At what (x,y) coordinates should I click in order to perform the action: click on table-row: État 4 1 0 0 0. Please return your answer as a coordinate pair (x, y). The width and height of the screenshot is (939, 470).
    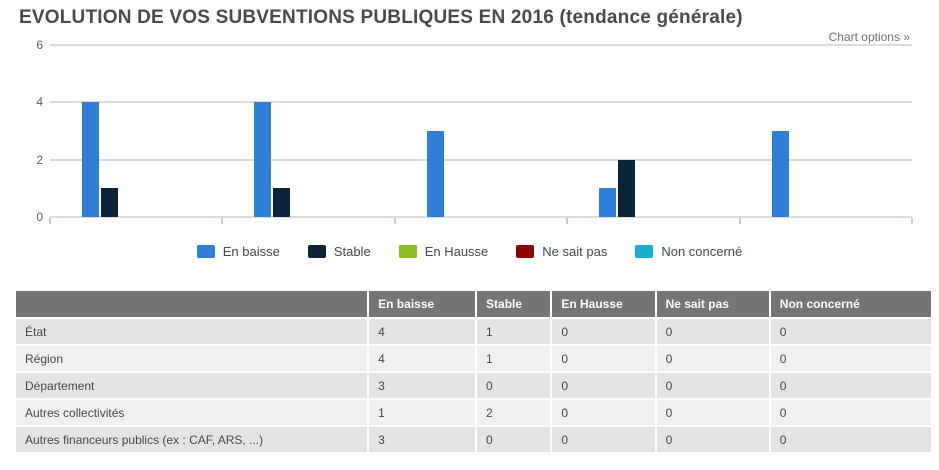
    Looking at the image, I should click on (473, 331).